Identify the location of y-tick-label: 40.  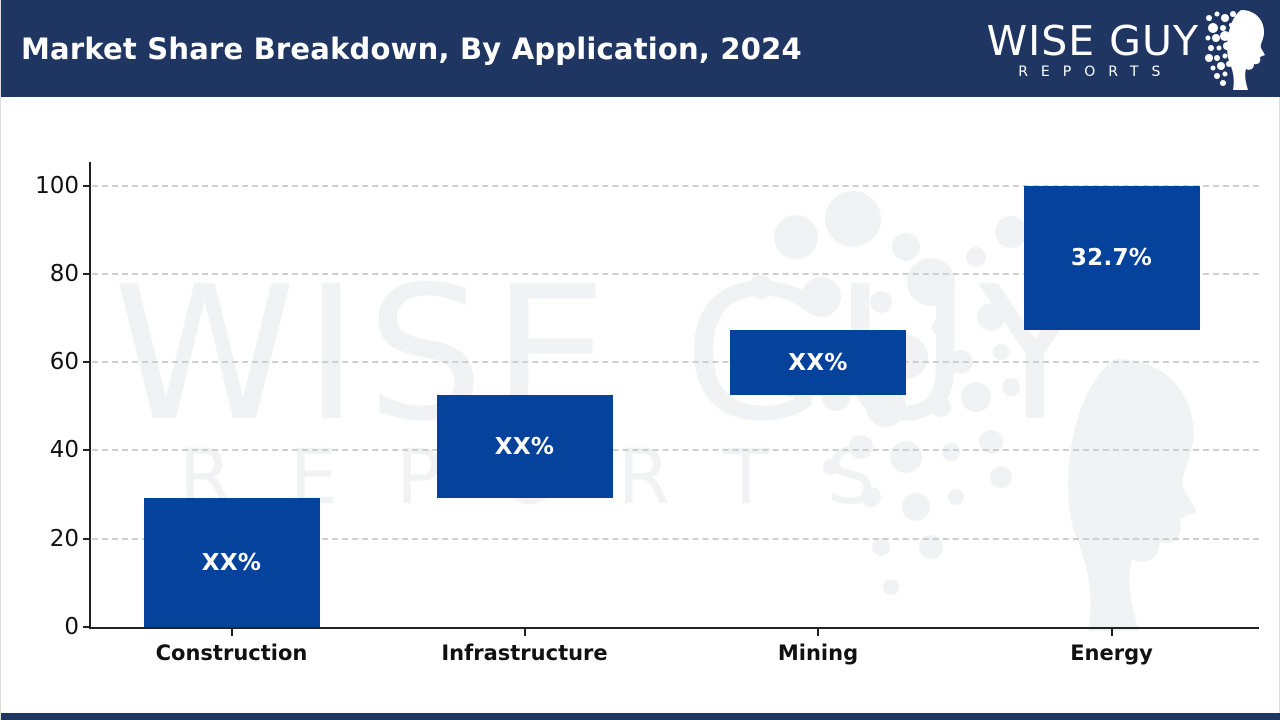
(64, 450).